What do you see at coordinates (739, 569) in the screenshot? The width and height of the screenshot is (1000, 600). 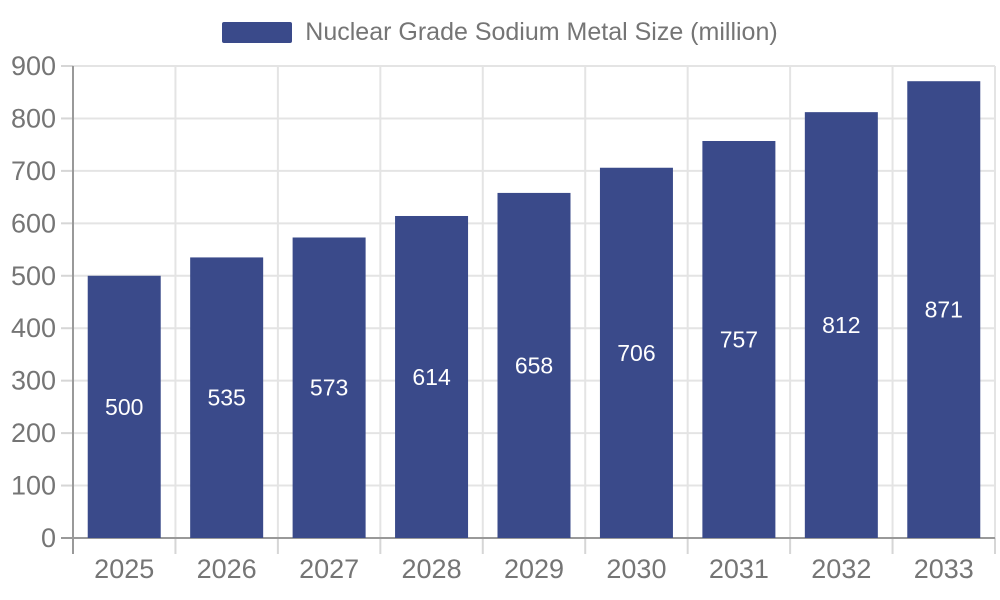 I see `x-axis-tick-label: 2031` at bounding box center [739, 569].